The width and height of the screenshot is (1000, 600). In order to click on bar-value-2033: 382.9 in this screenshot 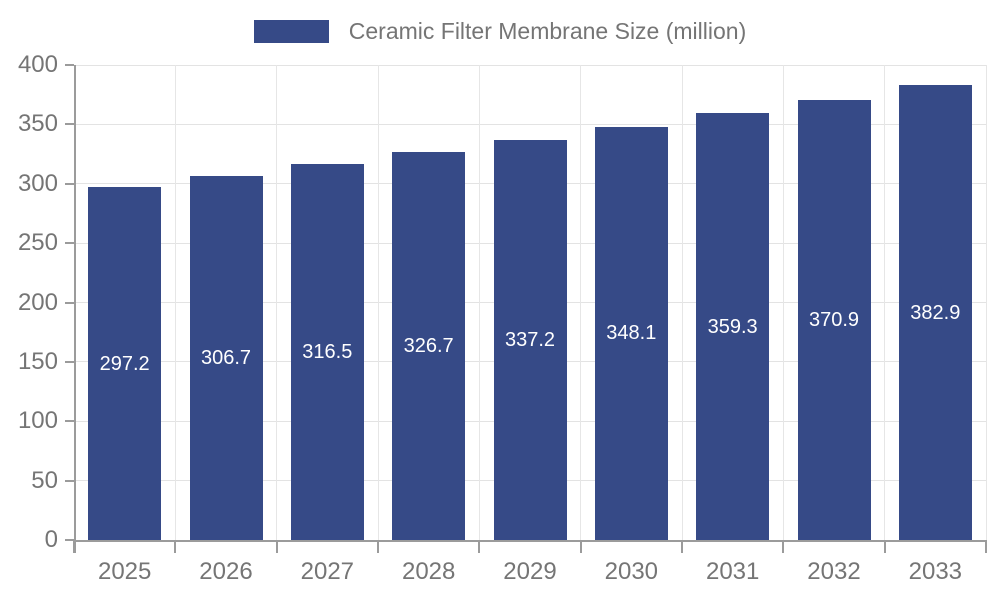, I will do `click(935, 312)`.